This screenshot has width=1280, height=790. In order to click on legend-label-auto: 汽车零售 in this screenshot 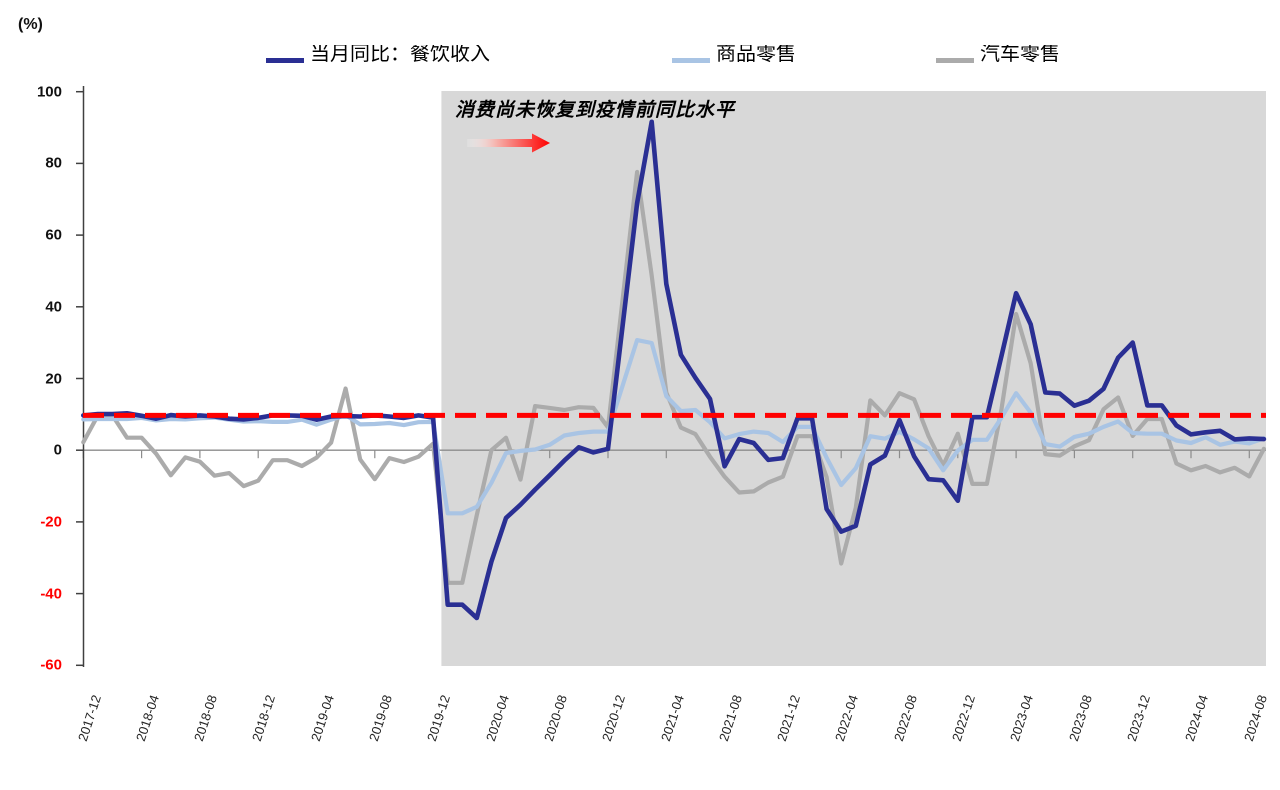, I will do `click(1020, 55)`.